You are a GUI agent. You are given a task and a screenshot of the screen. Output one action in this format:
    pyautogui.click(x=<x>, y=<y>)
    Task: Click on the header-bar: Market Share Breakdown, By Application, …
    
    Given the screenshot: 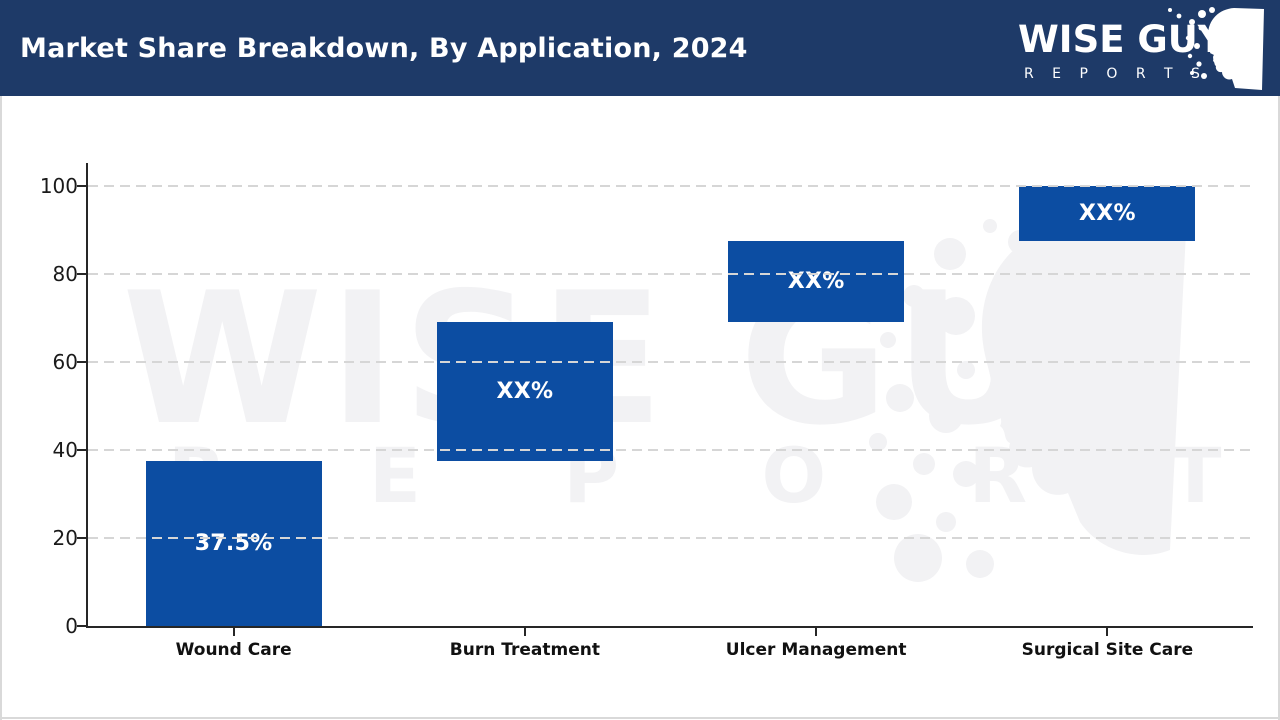 What is the action you would take?
    pyautogui.click(x=640, y=48)
    